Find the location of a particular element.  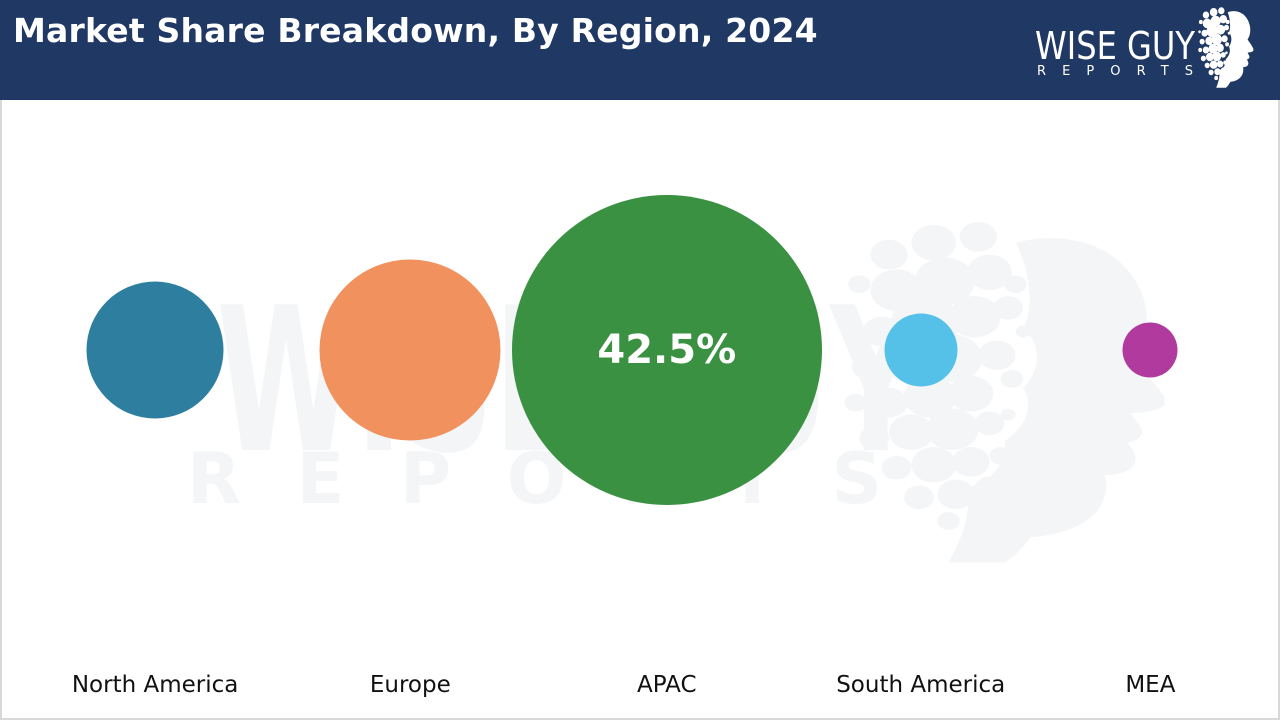

bubble-value-label: 42.5% is located at coordinates (667, 350).